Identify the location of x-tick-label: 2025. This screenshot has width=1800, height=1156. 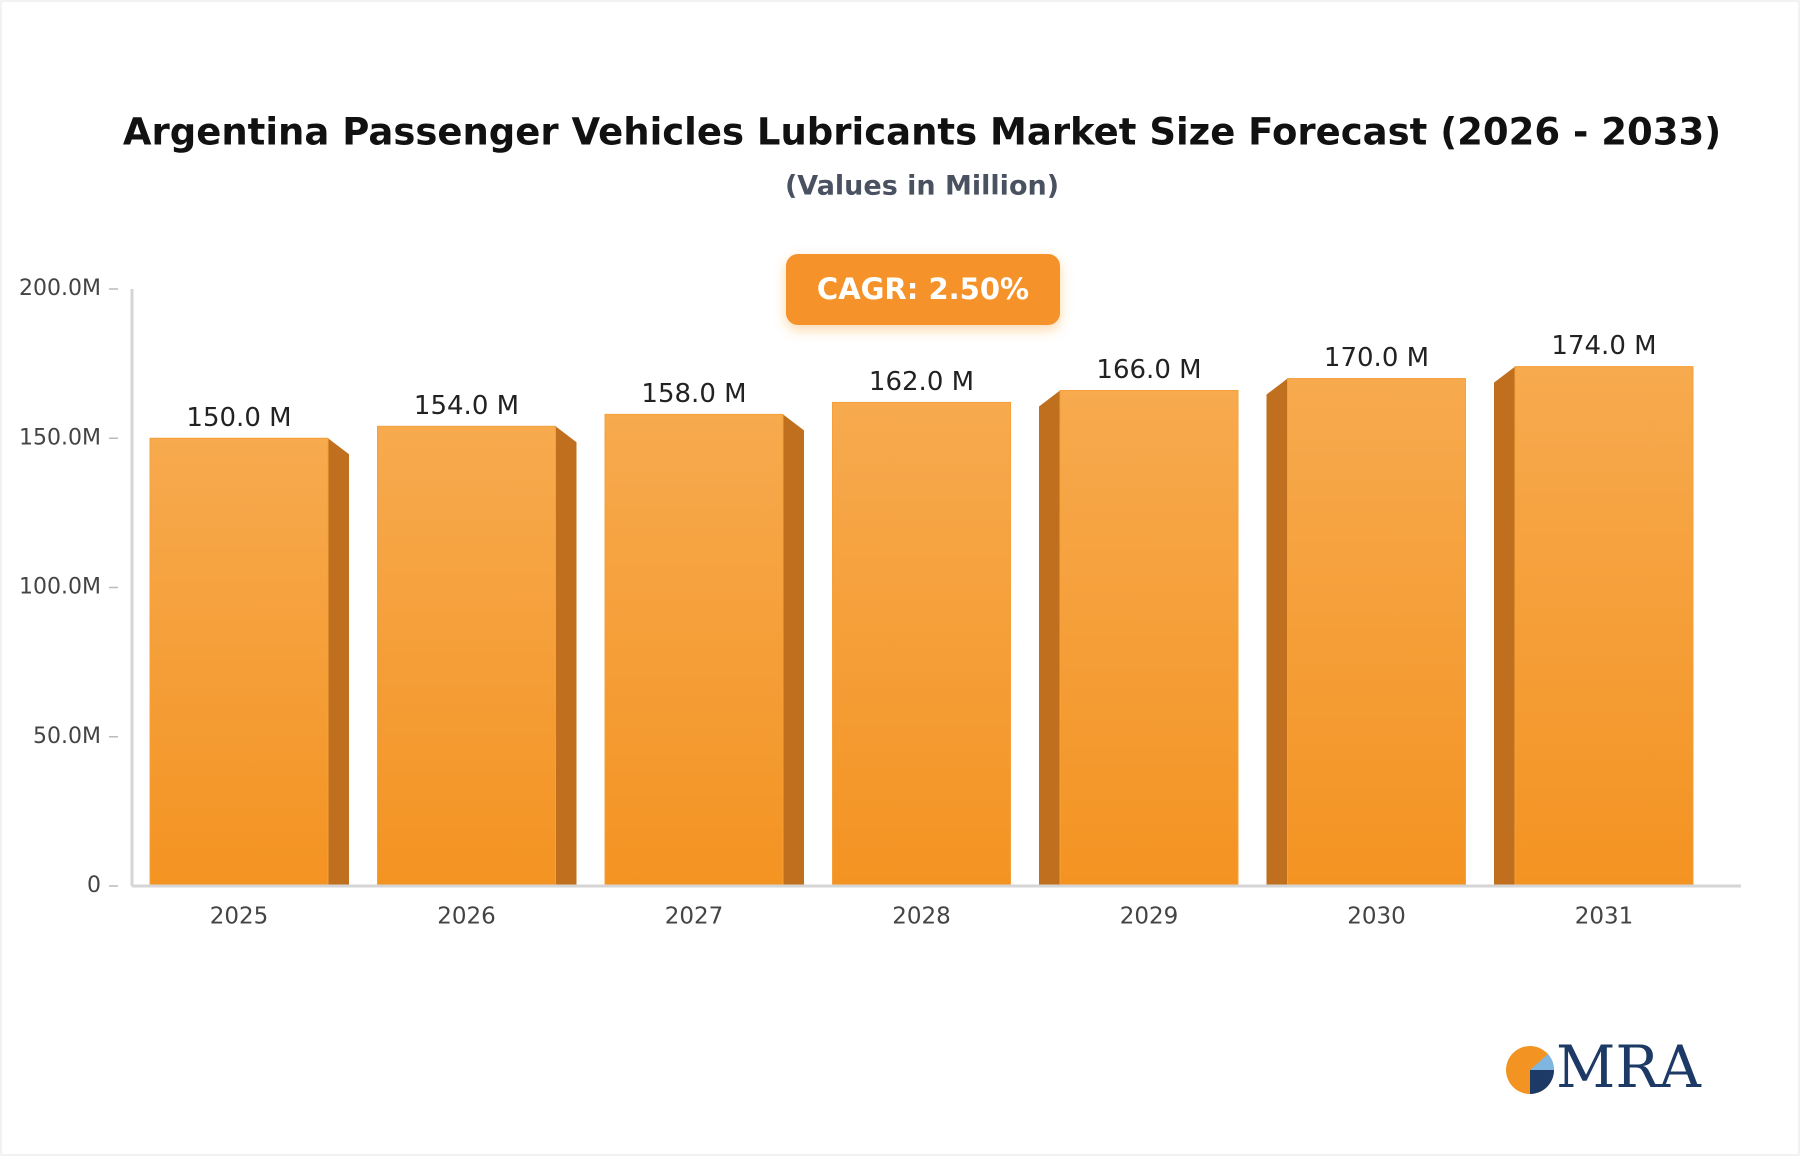
(239, 917).